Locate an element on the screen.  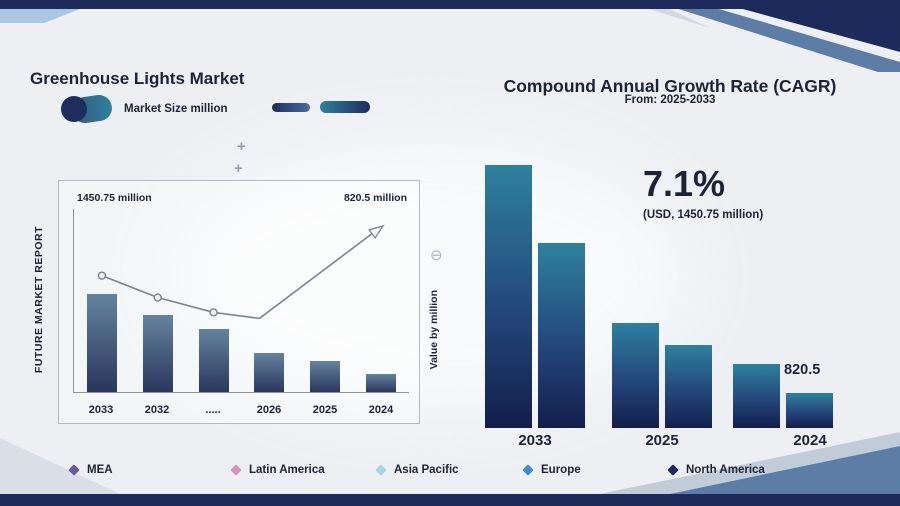
market-size-legend: Market Size million is located at coordinates (144, 109).